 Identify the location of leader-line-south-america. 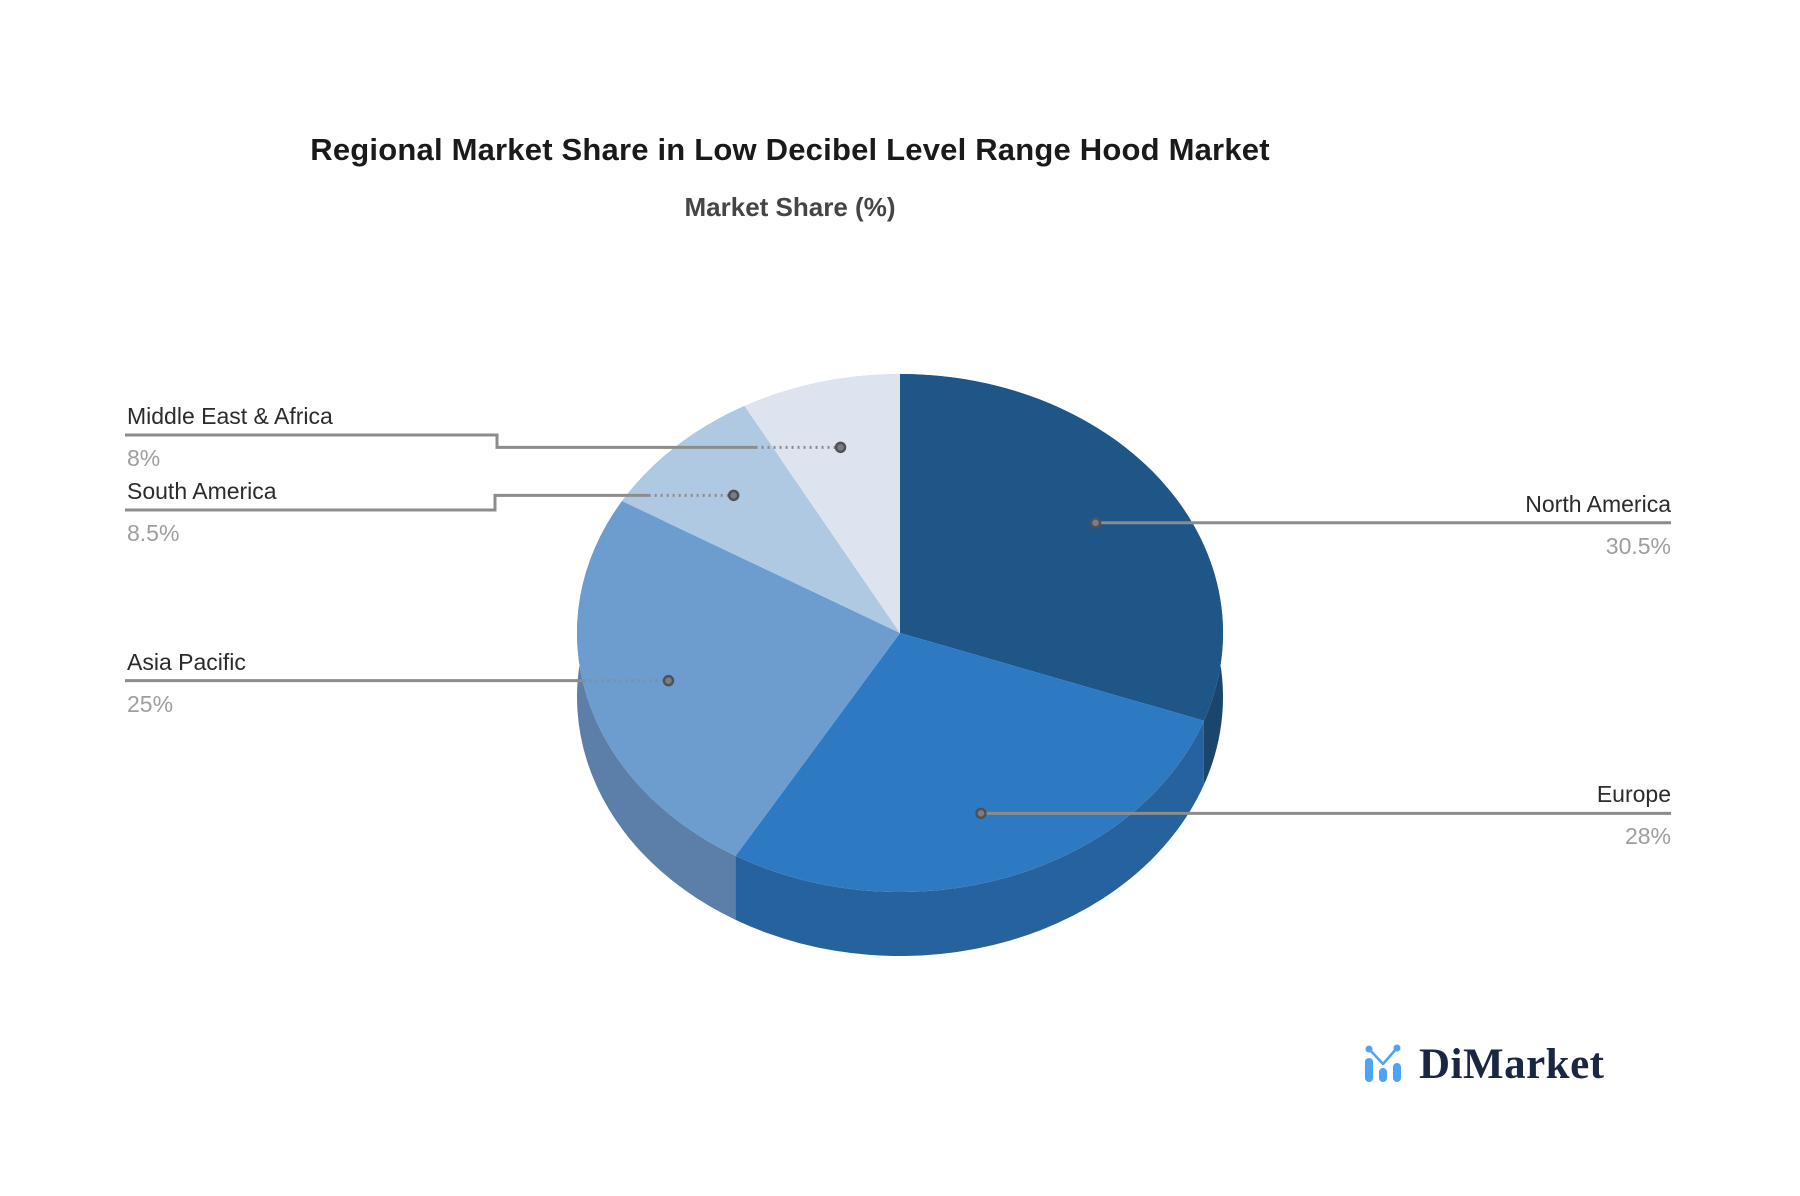
(387, 502).